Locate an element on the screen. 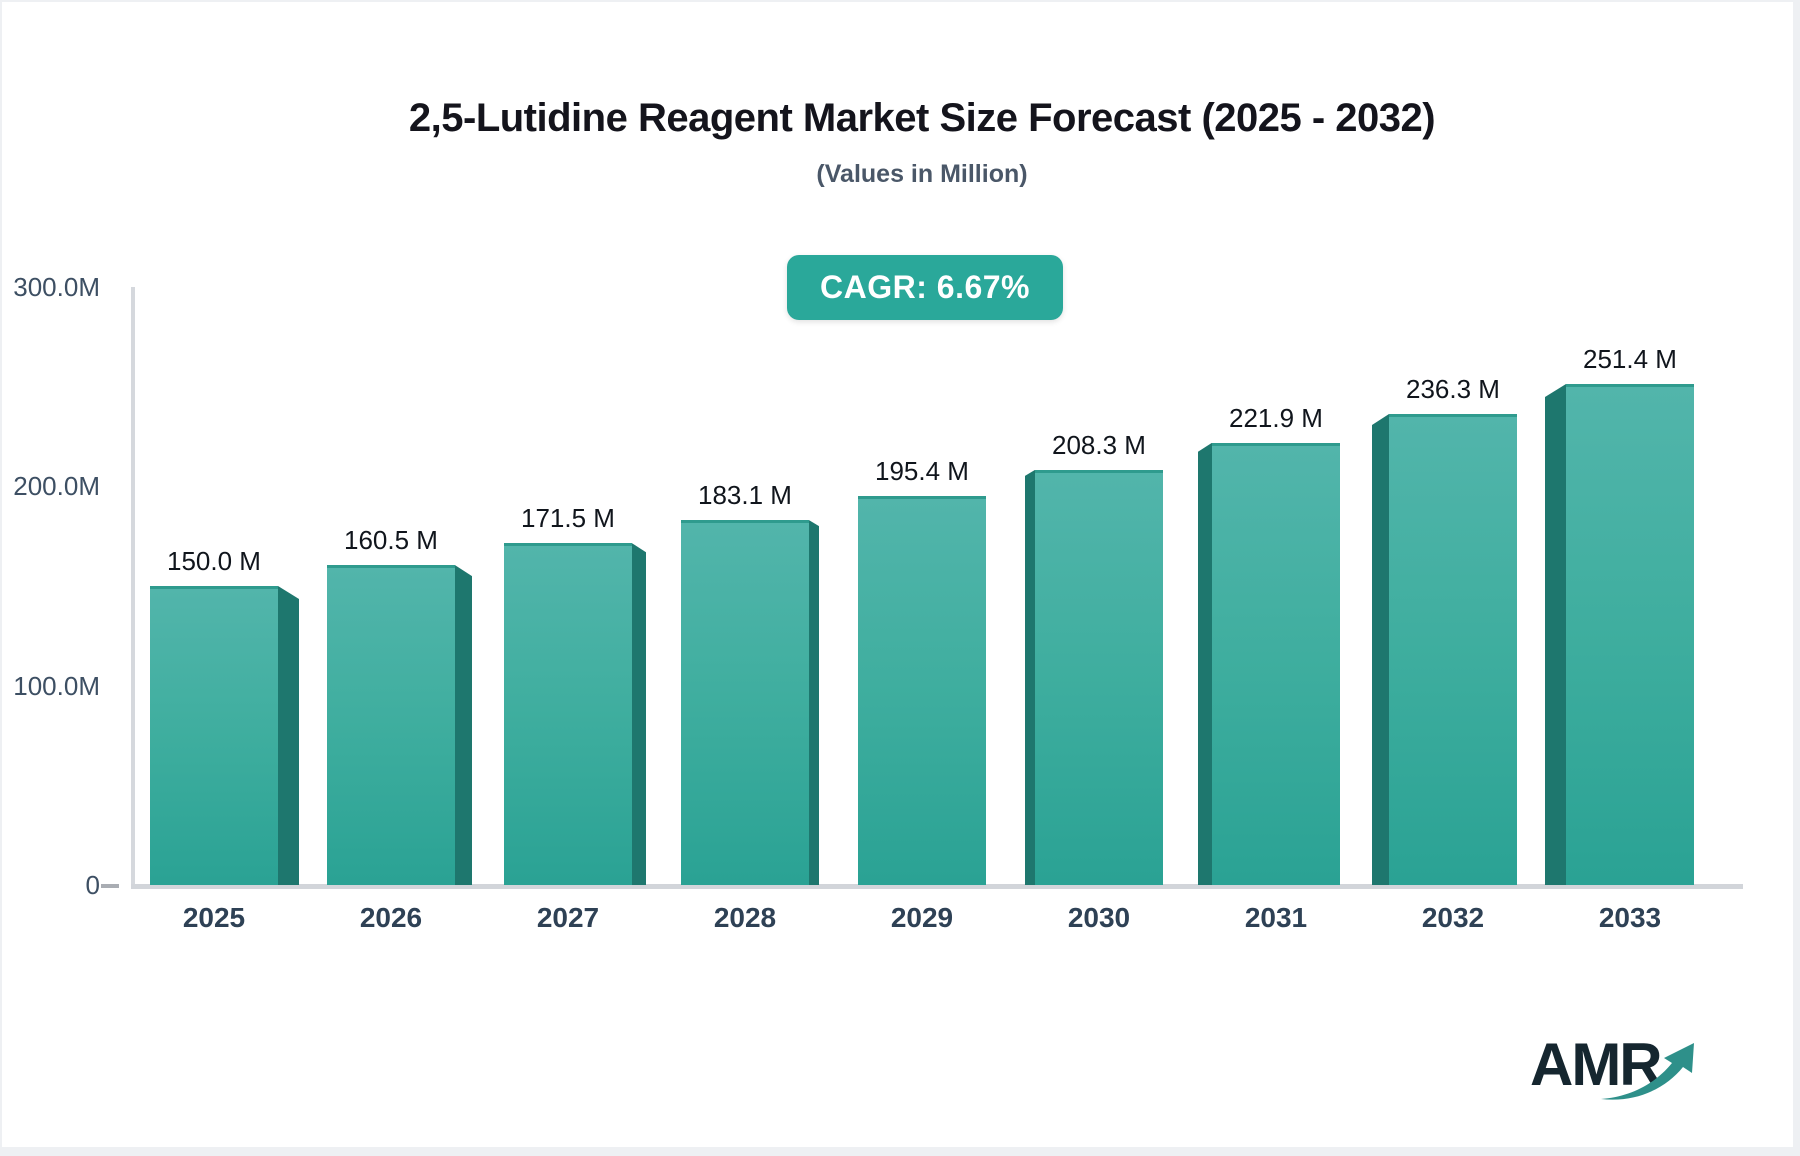  bar-side-2028 is located at coordinates (814, 702).